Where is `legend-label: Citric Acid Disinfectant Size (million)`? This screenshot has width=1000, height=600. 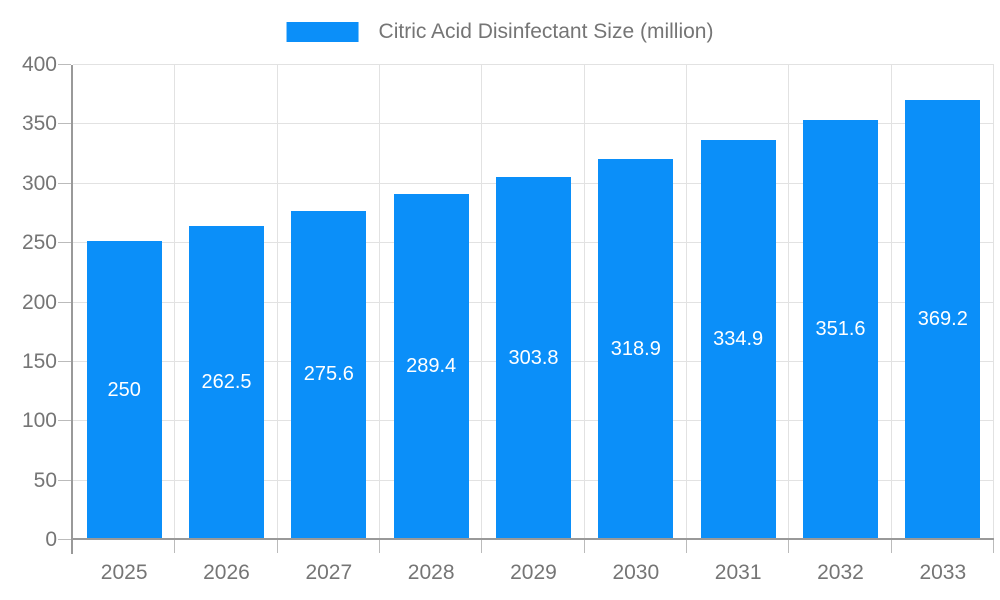 legend-label: Citric Acid Disinfectant Size (million) is located at coordinates (546, 31).